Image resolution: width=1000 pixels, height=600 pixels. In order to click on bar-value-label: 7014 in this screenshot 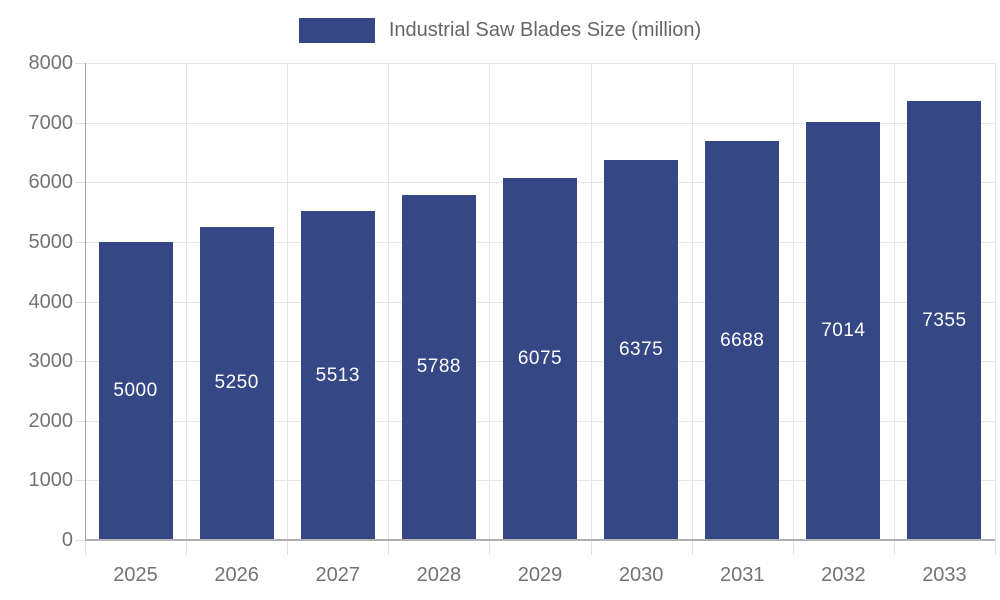, I will do `click(843, 330)`.